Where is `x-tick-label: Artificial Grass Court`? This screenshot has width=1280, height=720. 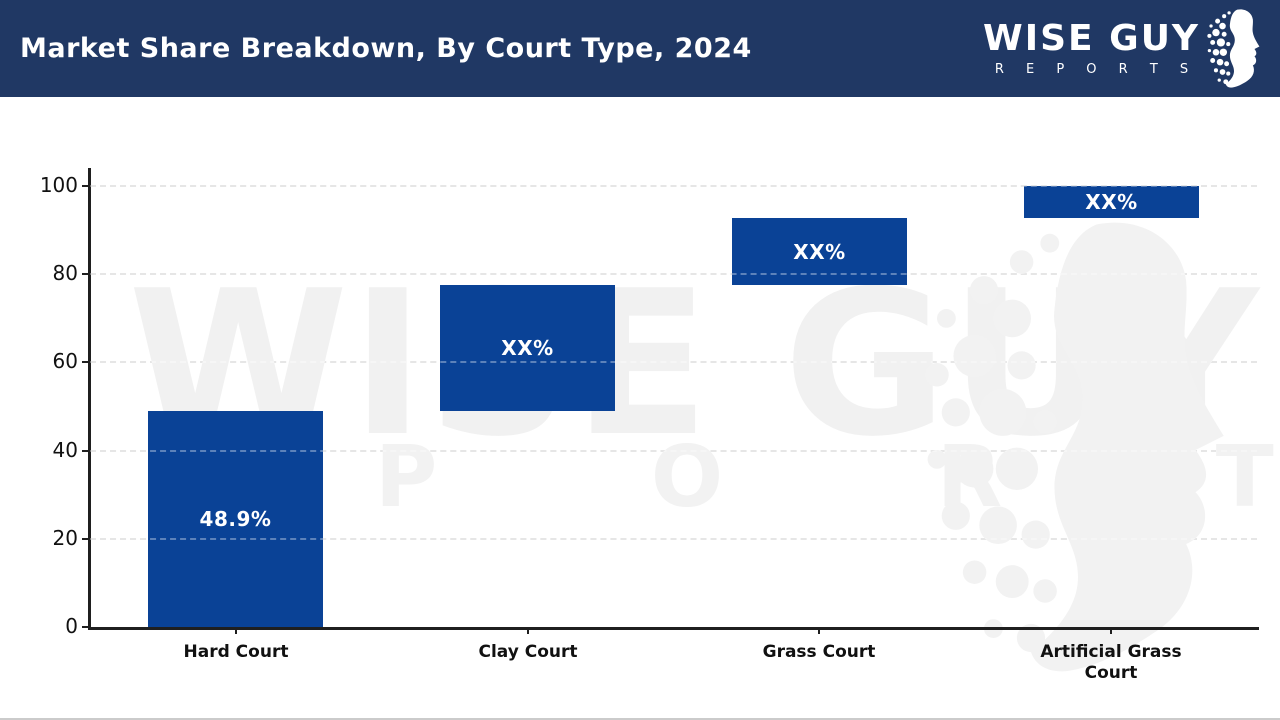 x-tick-label: Artificial Grass Court is located at coordinates (1111, 663).